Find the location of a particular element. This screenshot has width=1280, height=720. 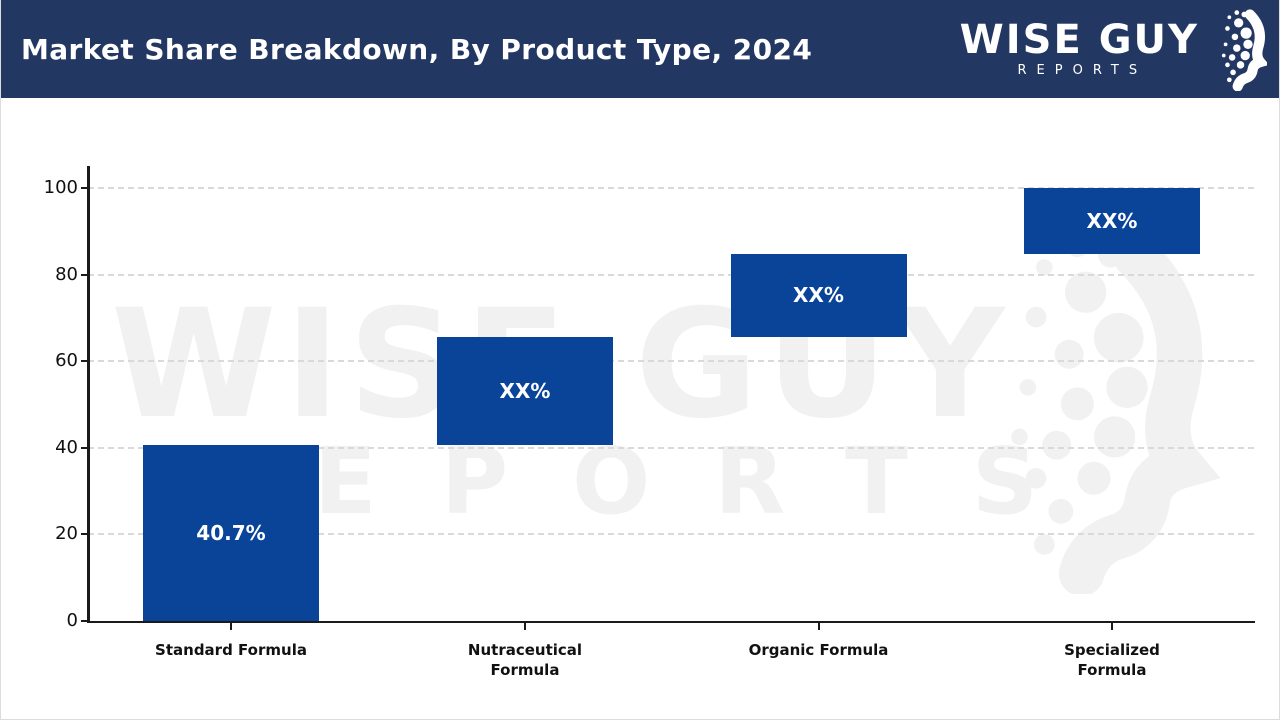

brand-face-icon is located at coordinates (1244, 50).